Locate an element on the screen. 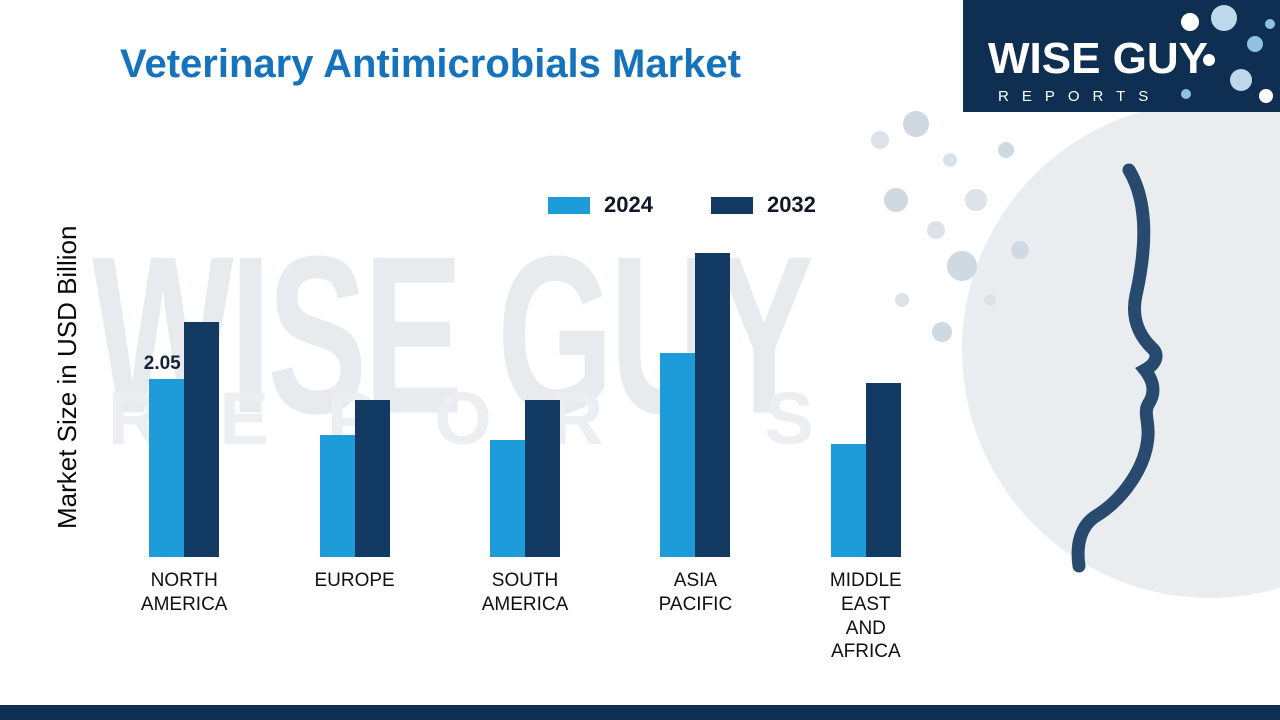  bar-2032-asia-pacific is located at coordinates (713, 405).